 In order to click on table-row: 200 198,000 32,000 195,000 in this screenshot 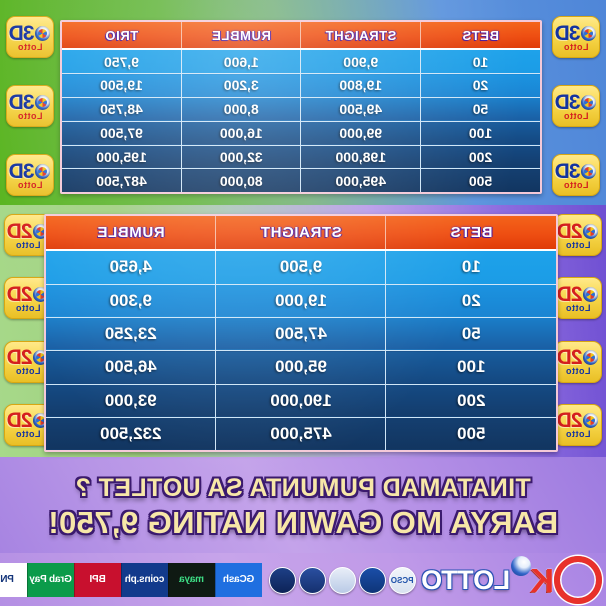, I will do `click(301, 157)`.